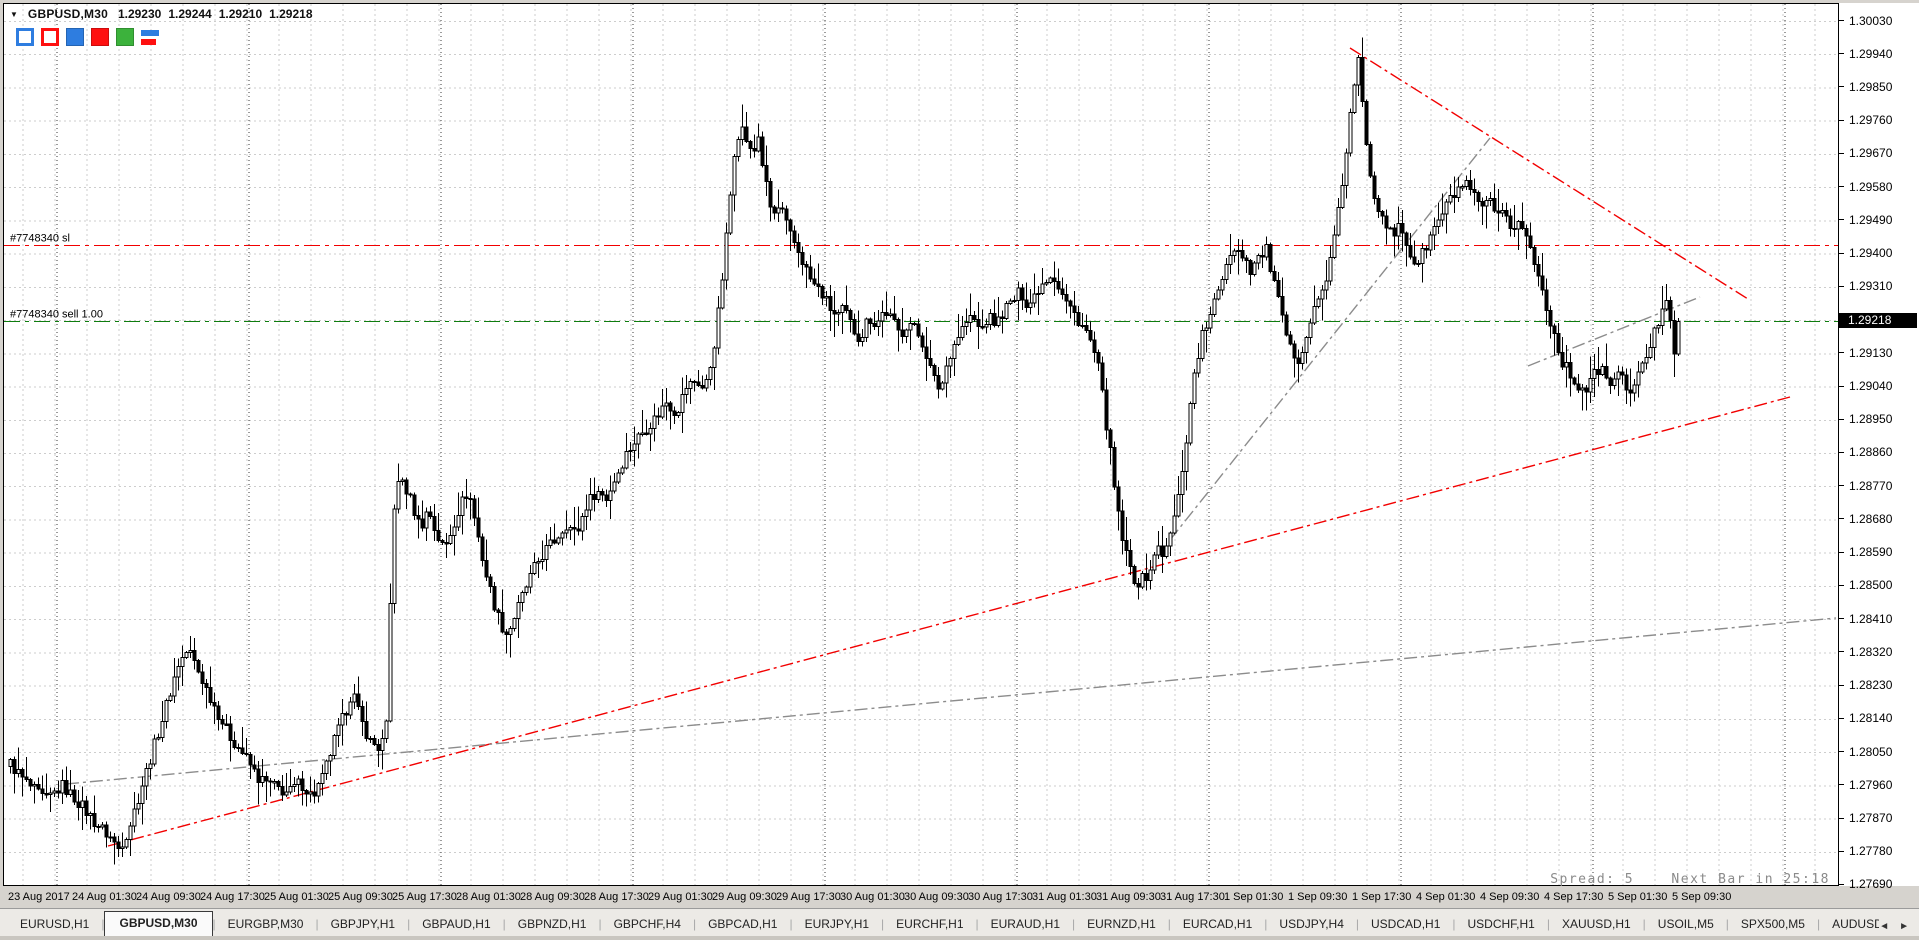 This screenshot has height=940, width=1919. I want to click on price-axis-label: 1.28680, so click(1871, 518).